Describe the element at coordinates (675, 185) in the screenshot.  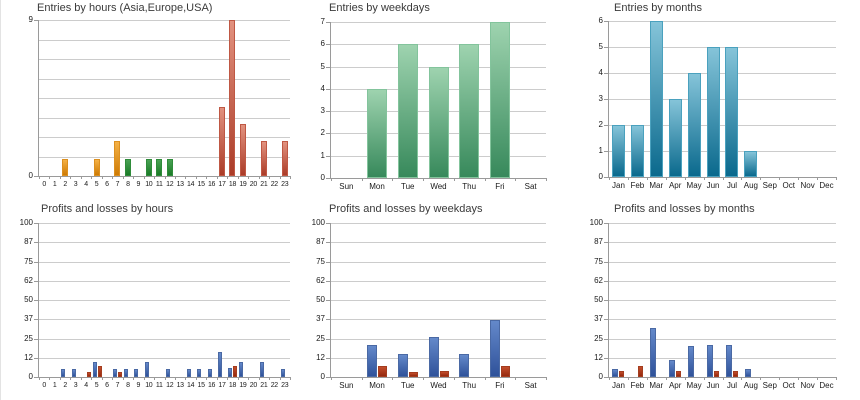
I see `x-tick-label: Apr` at that location.